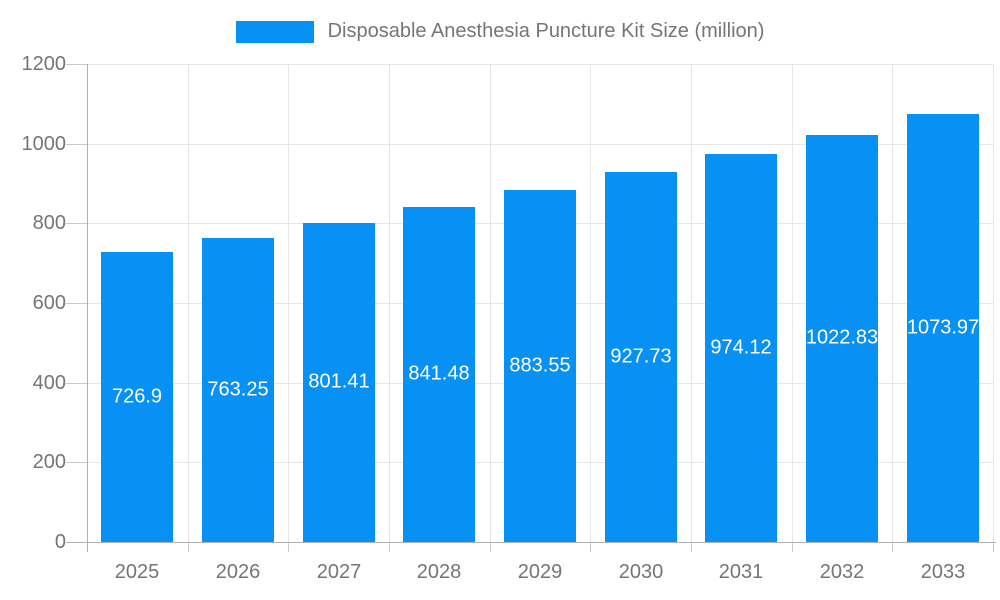 The image size is (1000, 600). I want to click on bar-value-label: 883.55, so click(540, 365).